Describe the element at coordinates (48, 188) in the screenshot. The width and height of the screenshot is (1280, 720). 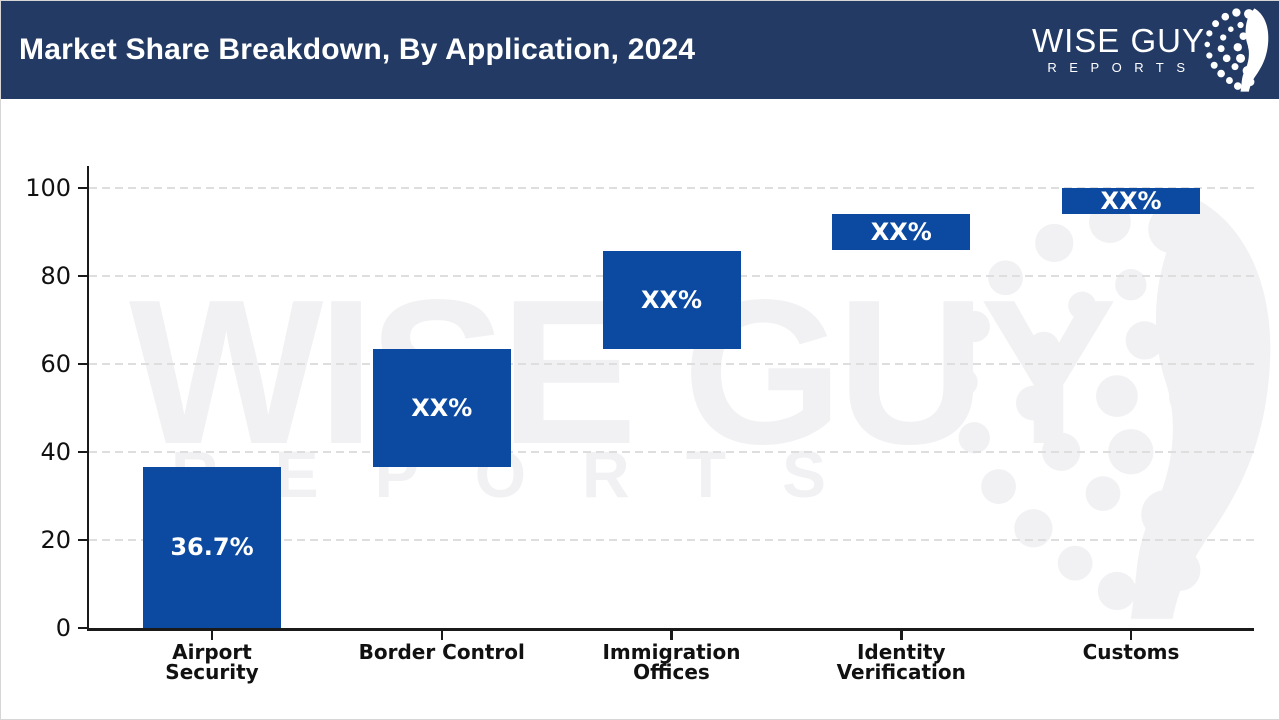
I see `y-tick-label-100: 100` at that location.